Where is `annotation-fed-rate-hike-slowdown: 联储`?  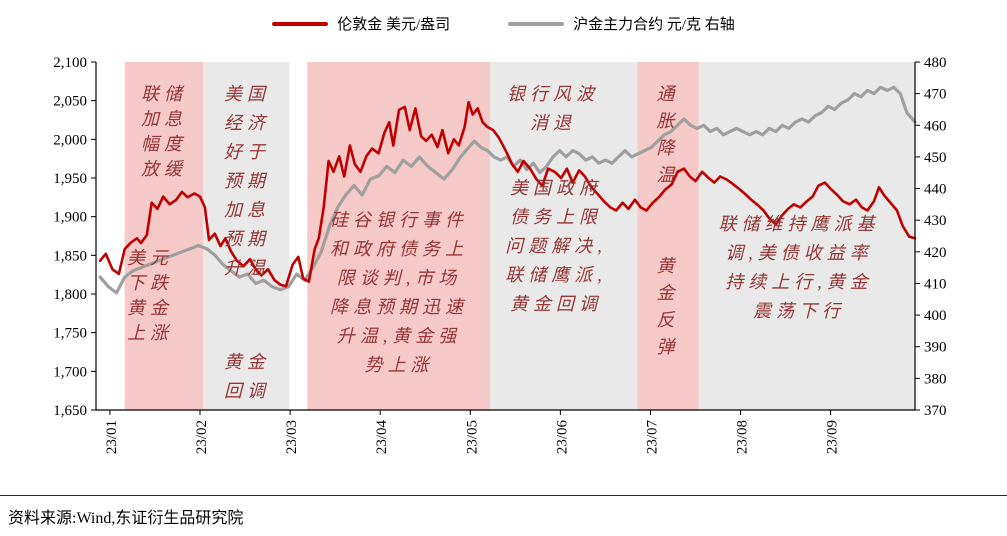
annotation-fed-rate-hike-slowdown: 联储 is located at coordinates (164, 94).